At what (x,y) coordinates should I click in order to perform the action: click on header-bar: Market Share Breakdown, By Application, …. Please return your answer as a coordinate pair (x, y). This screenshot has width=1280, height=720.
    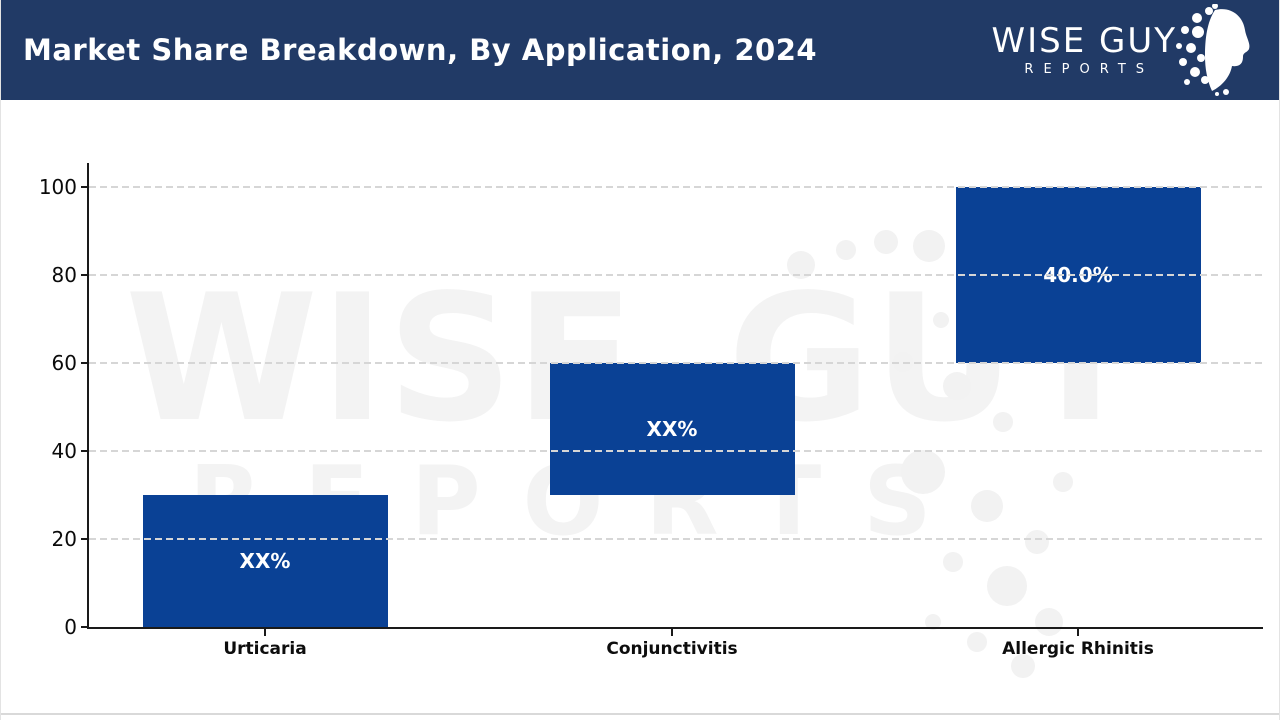
    Looking at the image, I should click on (640, 50).